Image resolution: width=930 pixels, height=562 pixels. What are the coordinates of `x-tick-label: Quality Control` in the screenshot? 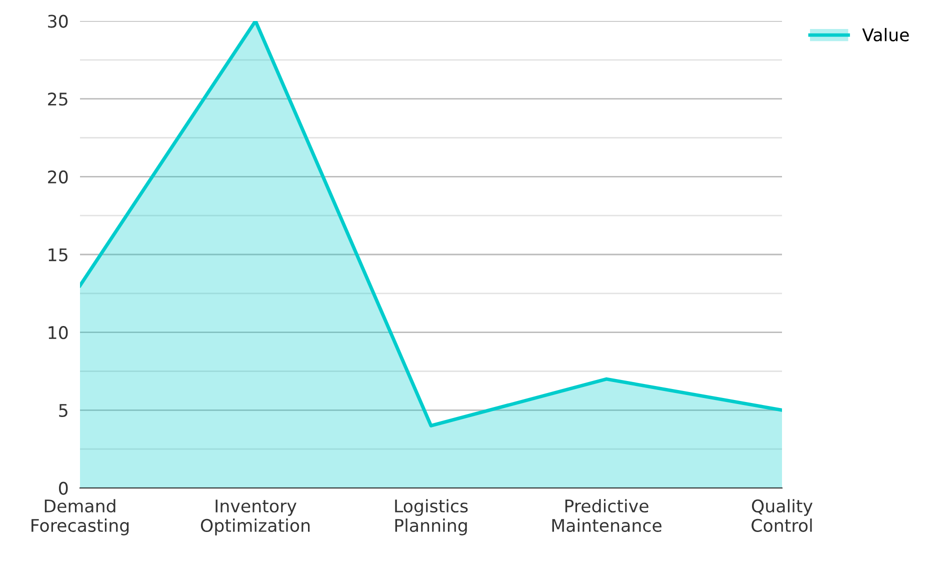 It's located at (782, 515).